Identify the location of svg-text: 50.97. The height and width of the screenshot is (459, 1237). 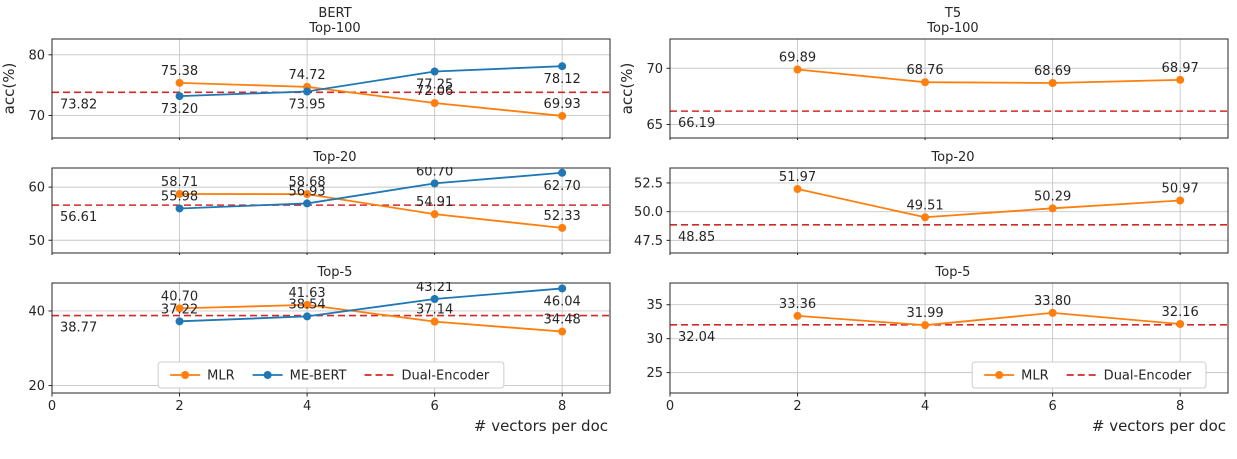
(1180, 189).